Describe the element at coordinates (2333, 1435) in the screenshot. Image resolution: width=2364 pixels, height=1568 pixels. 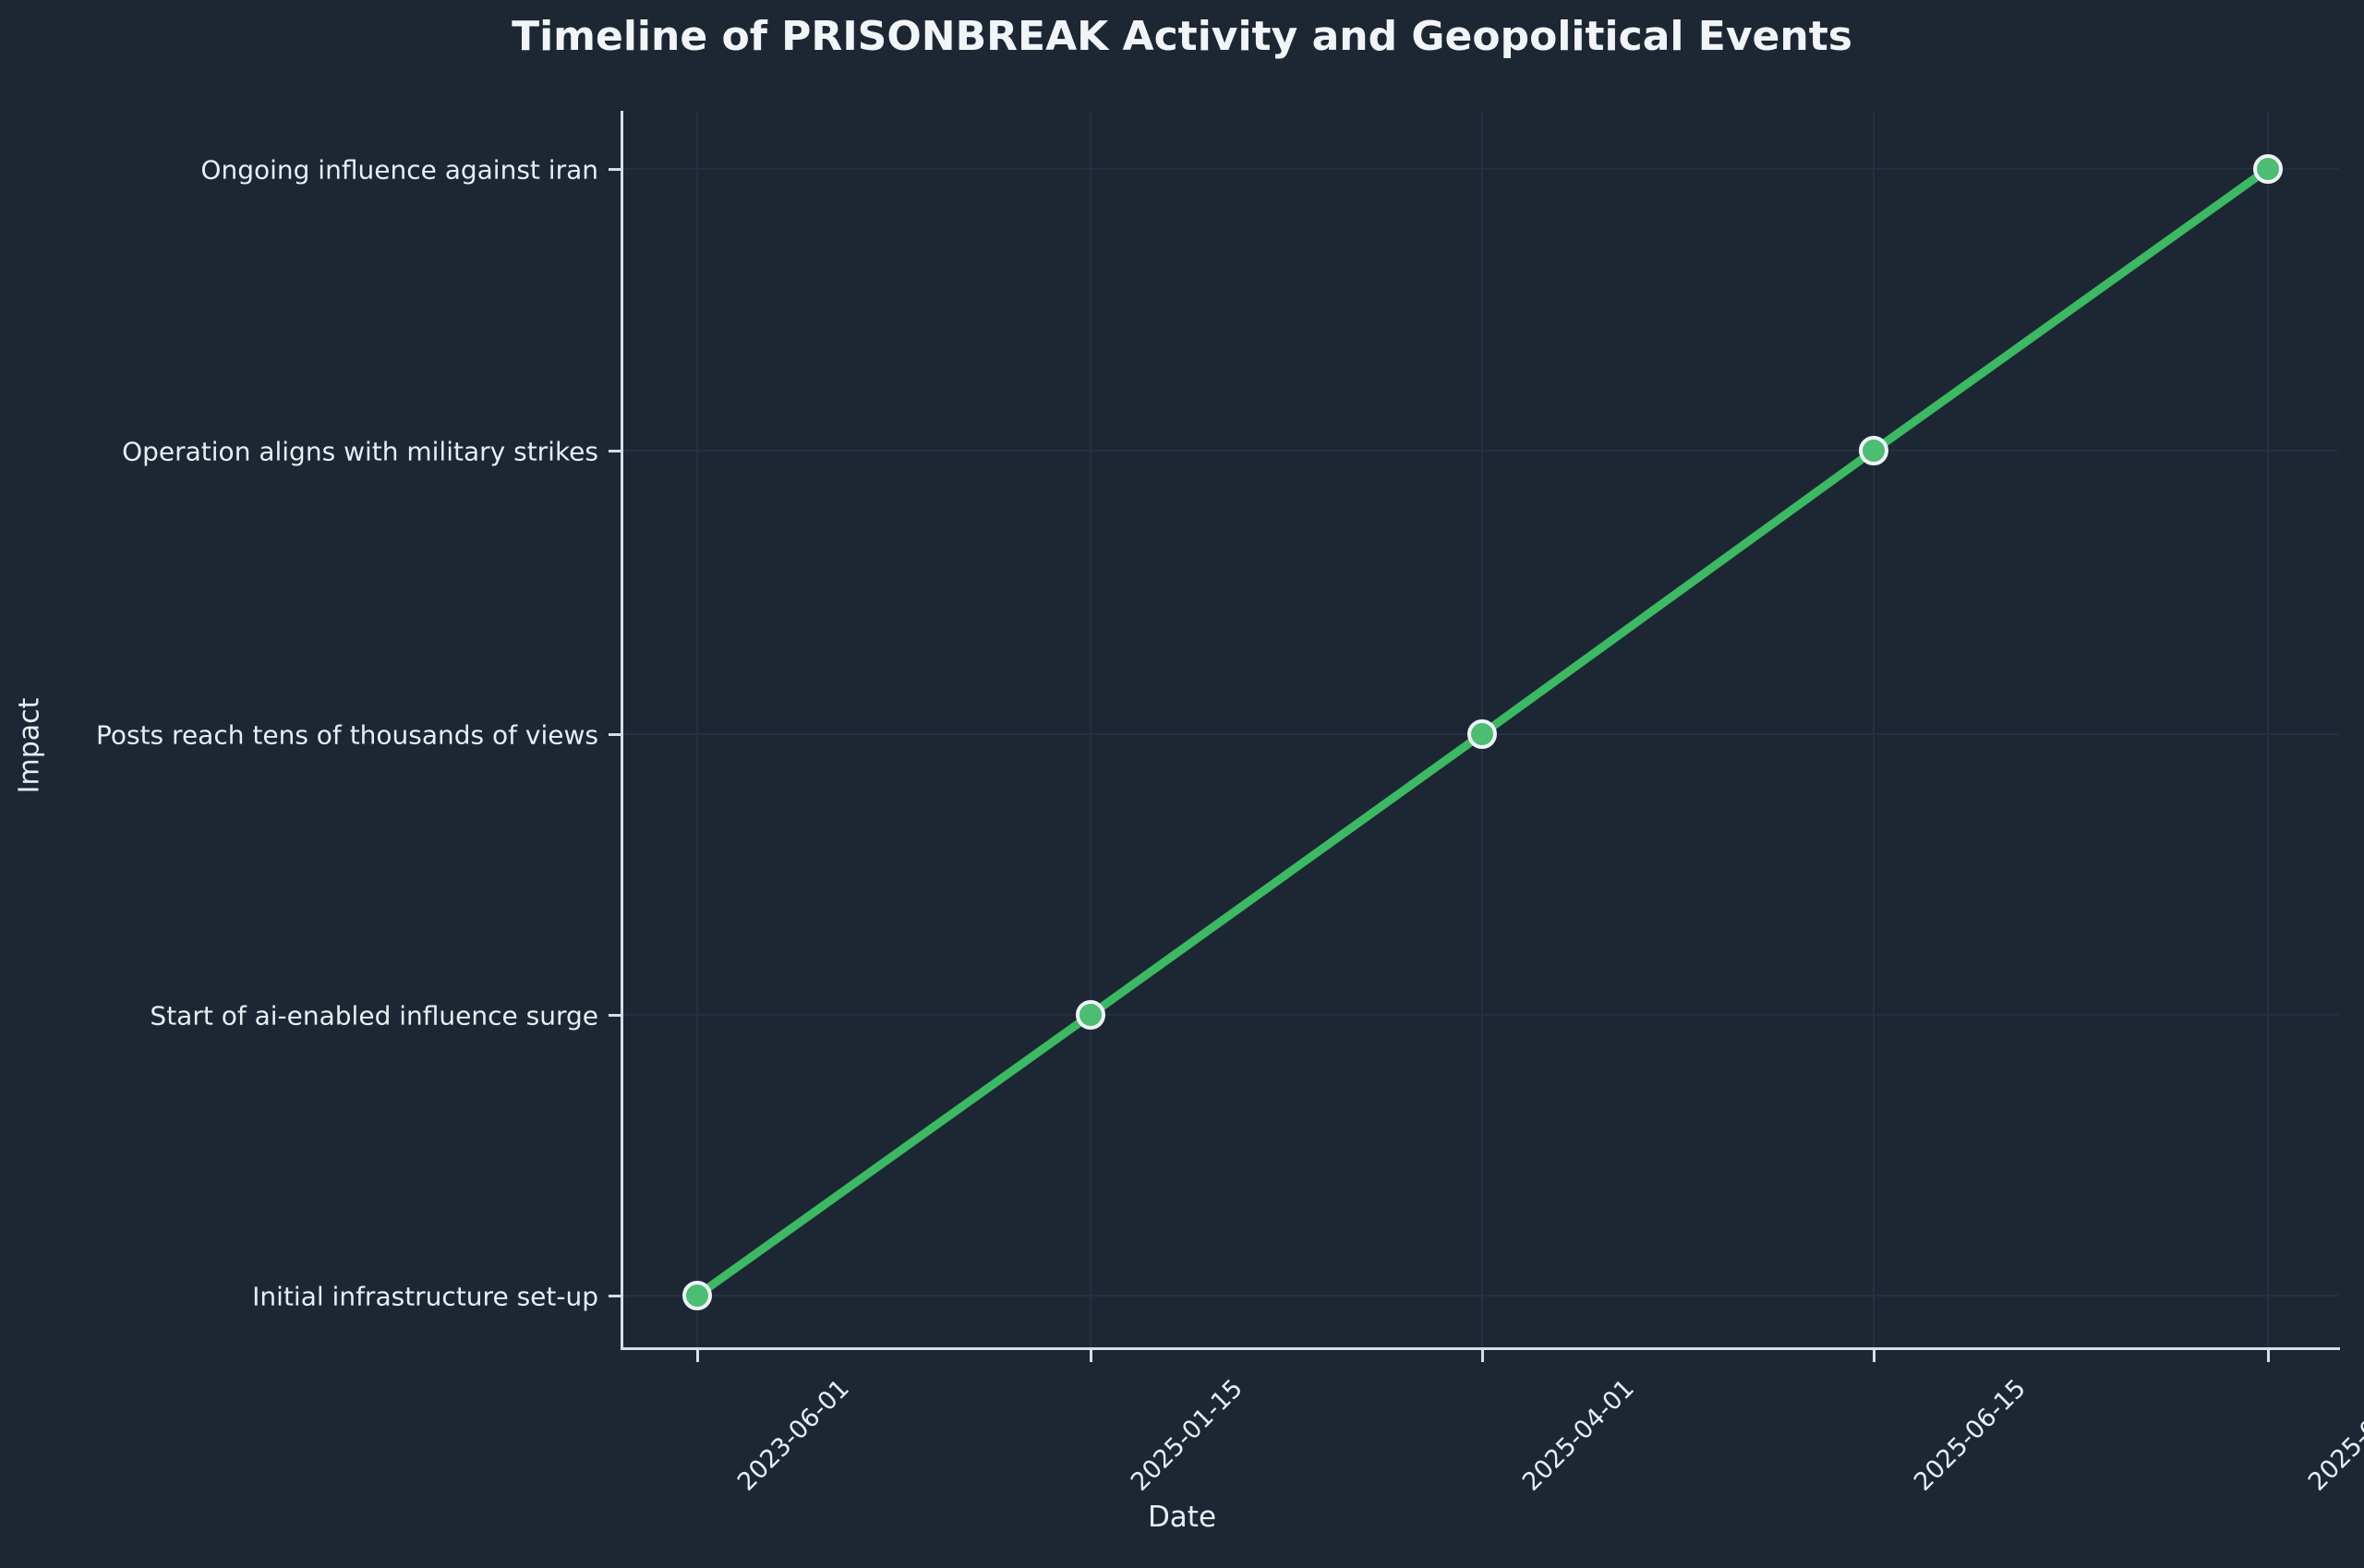
I see `x-tick-label: 2025-09-01` at that location.